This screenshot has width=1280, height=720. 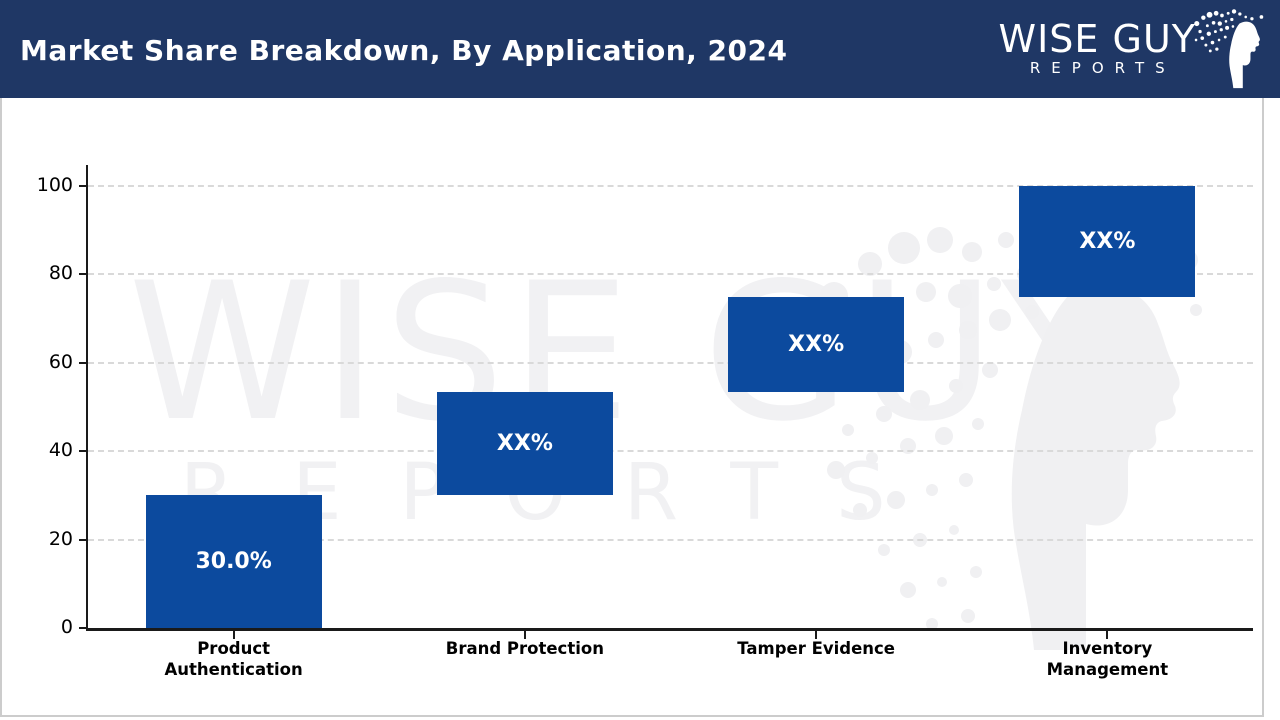 I want to click on y-tick-label: 60, so click(x=60, y=361).